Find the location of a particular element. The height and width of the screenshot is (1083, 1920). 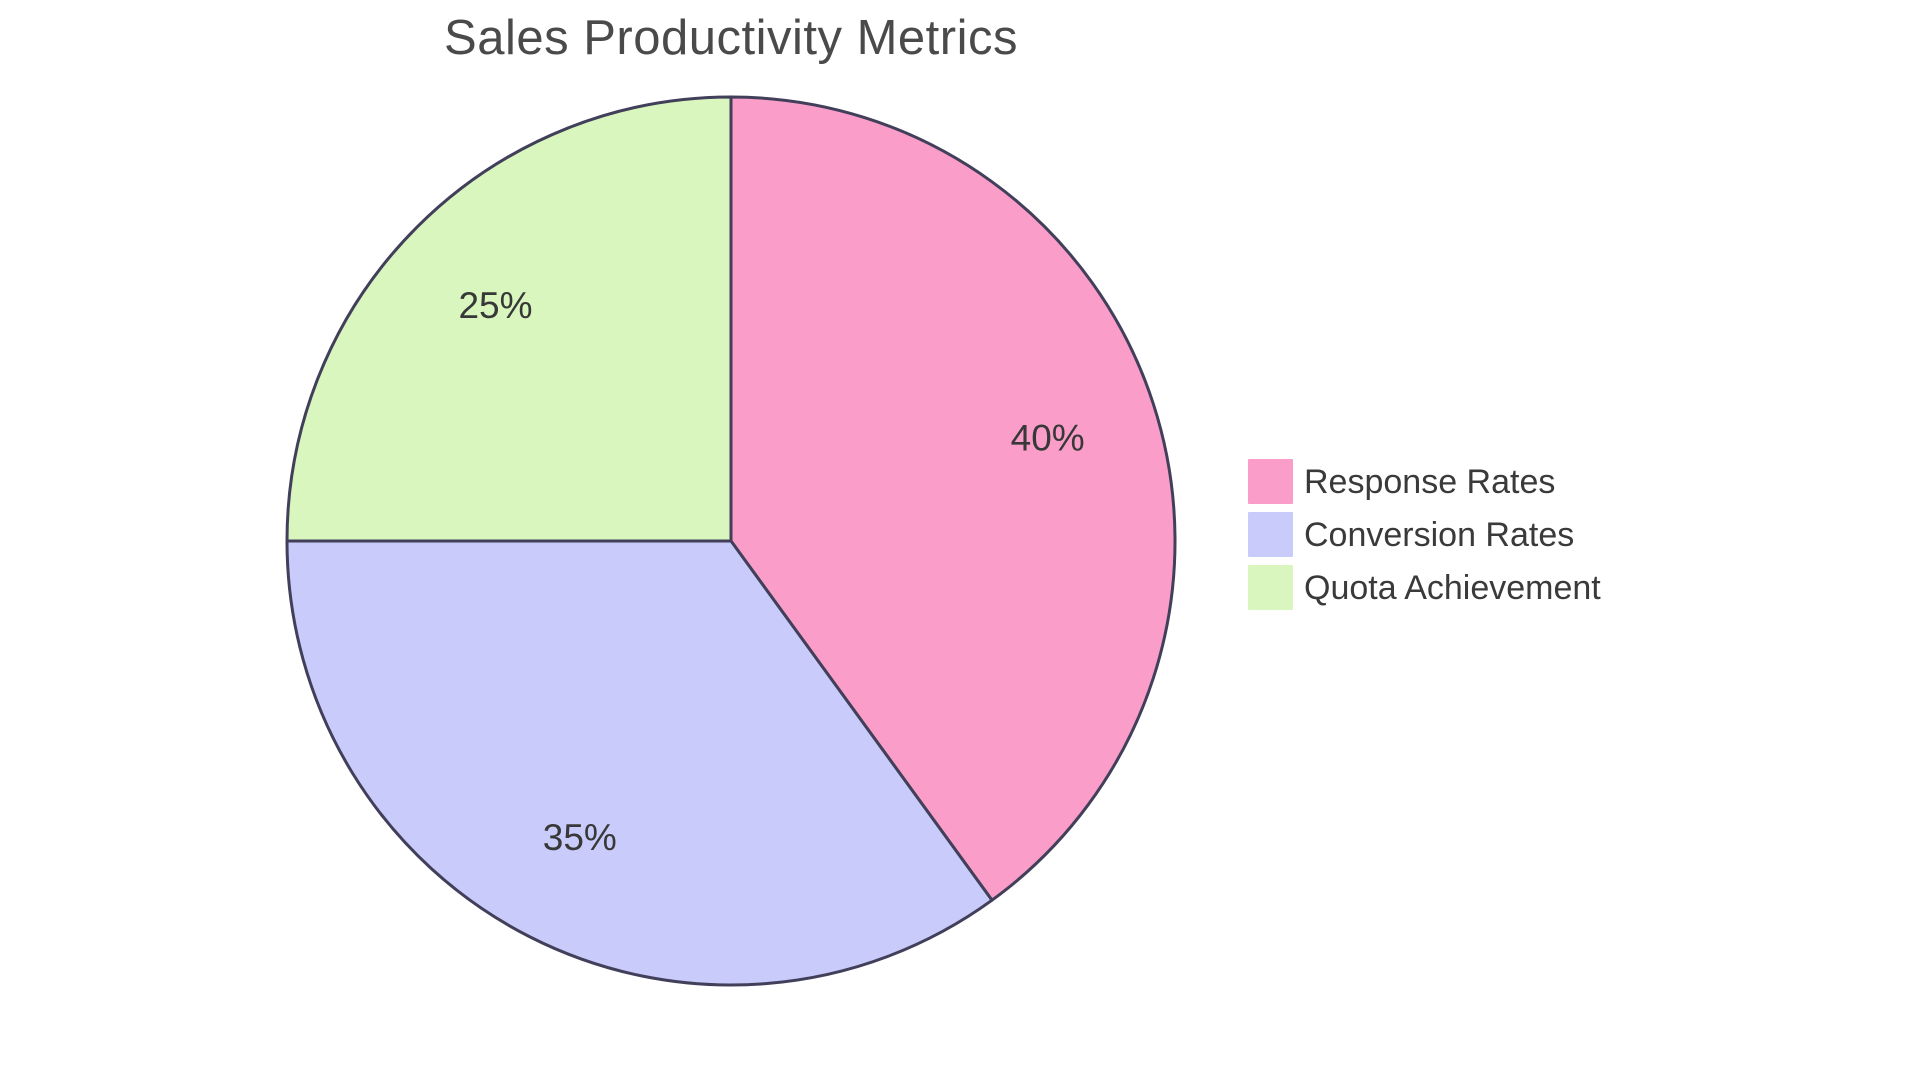

legend-label-quota-achievement: Quota Achievement is located at coordinates (1452, 587).